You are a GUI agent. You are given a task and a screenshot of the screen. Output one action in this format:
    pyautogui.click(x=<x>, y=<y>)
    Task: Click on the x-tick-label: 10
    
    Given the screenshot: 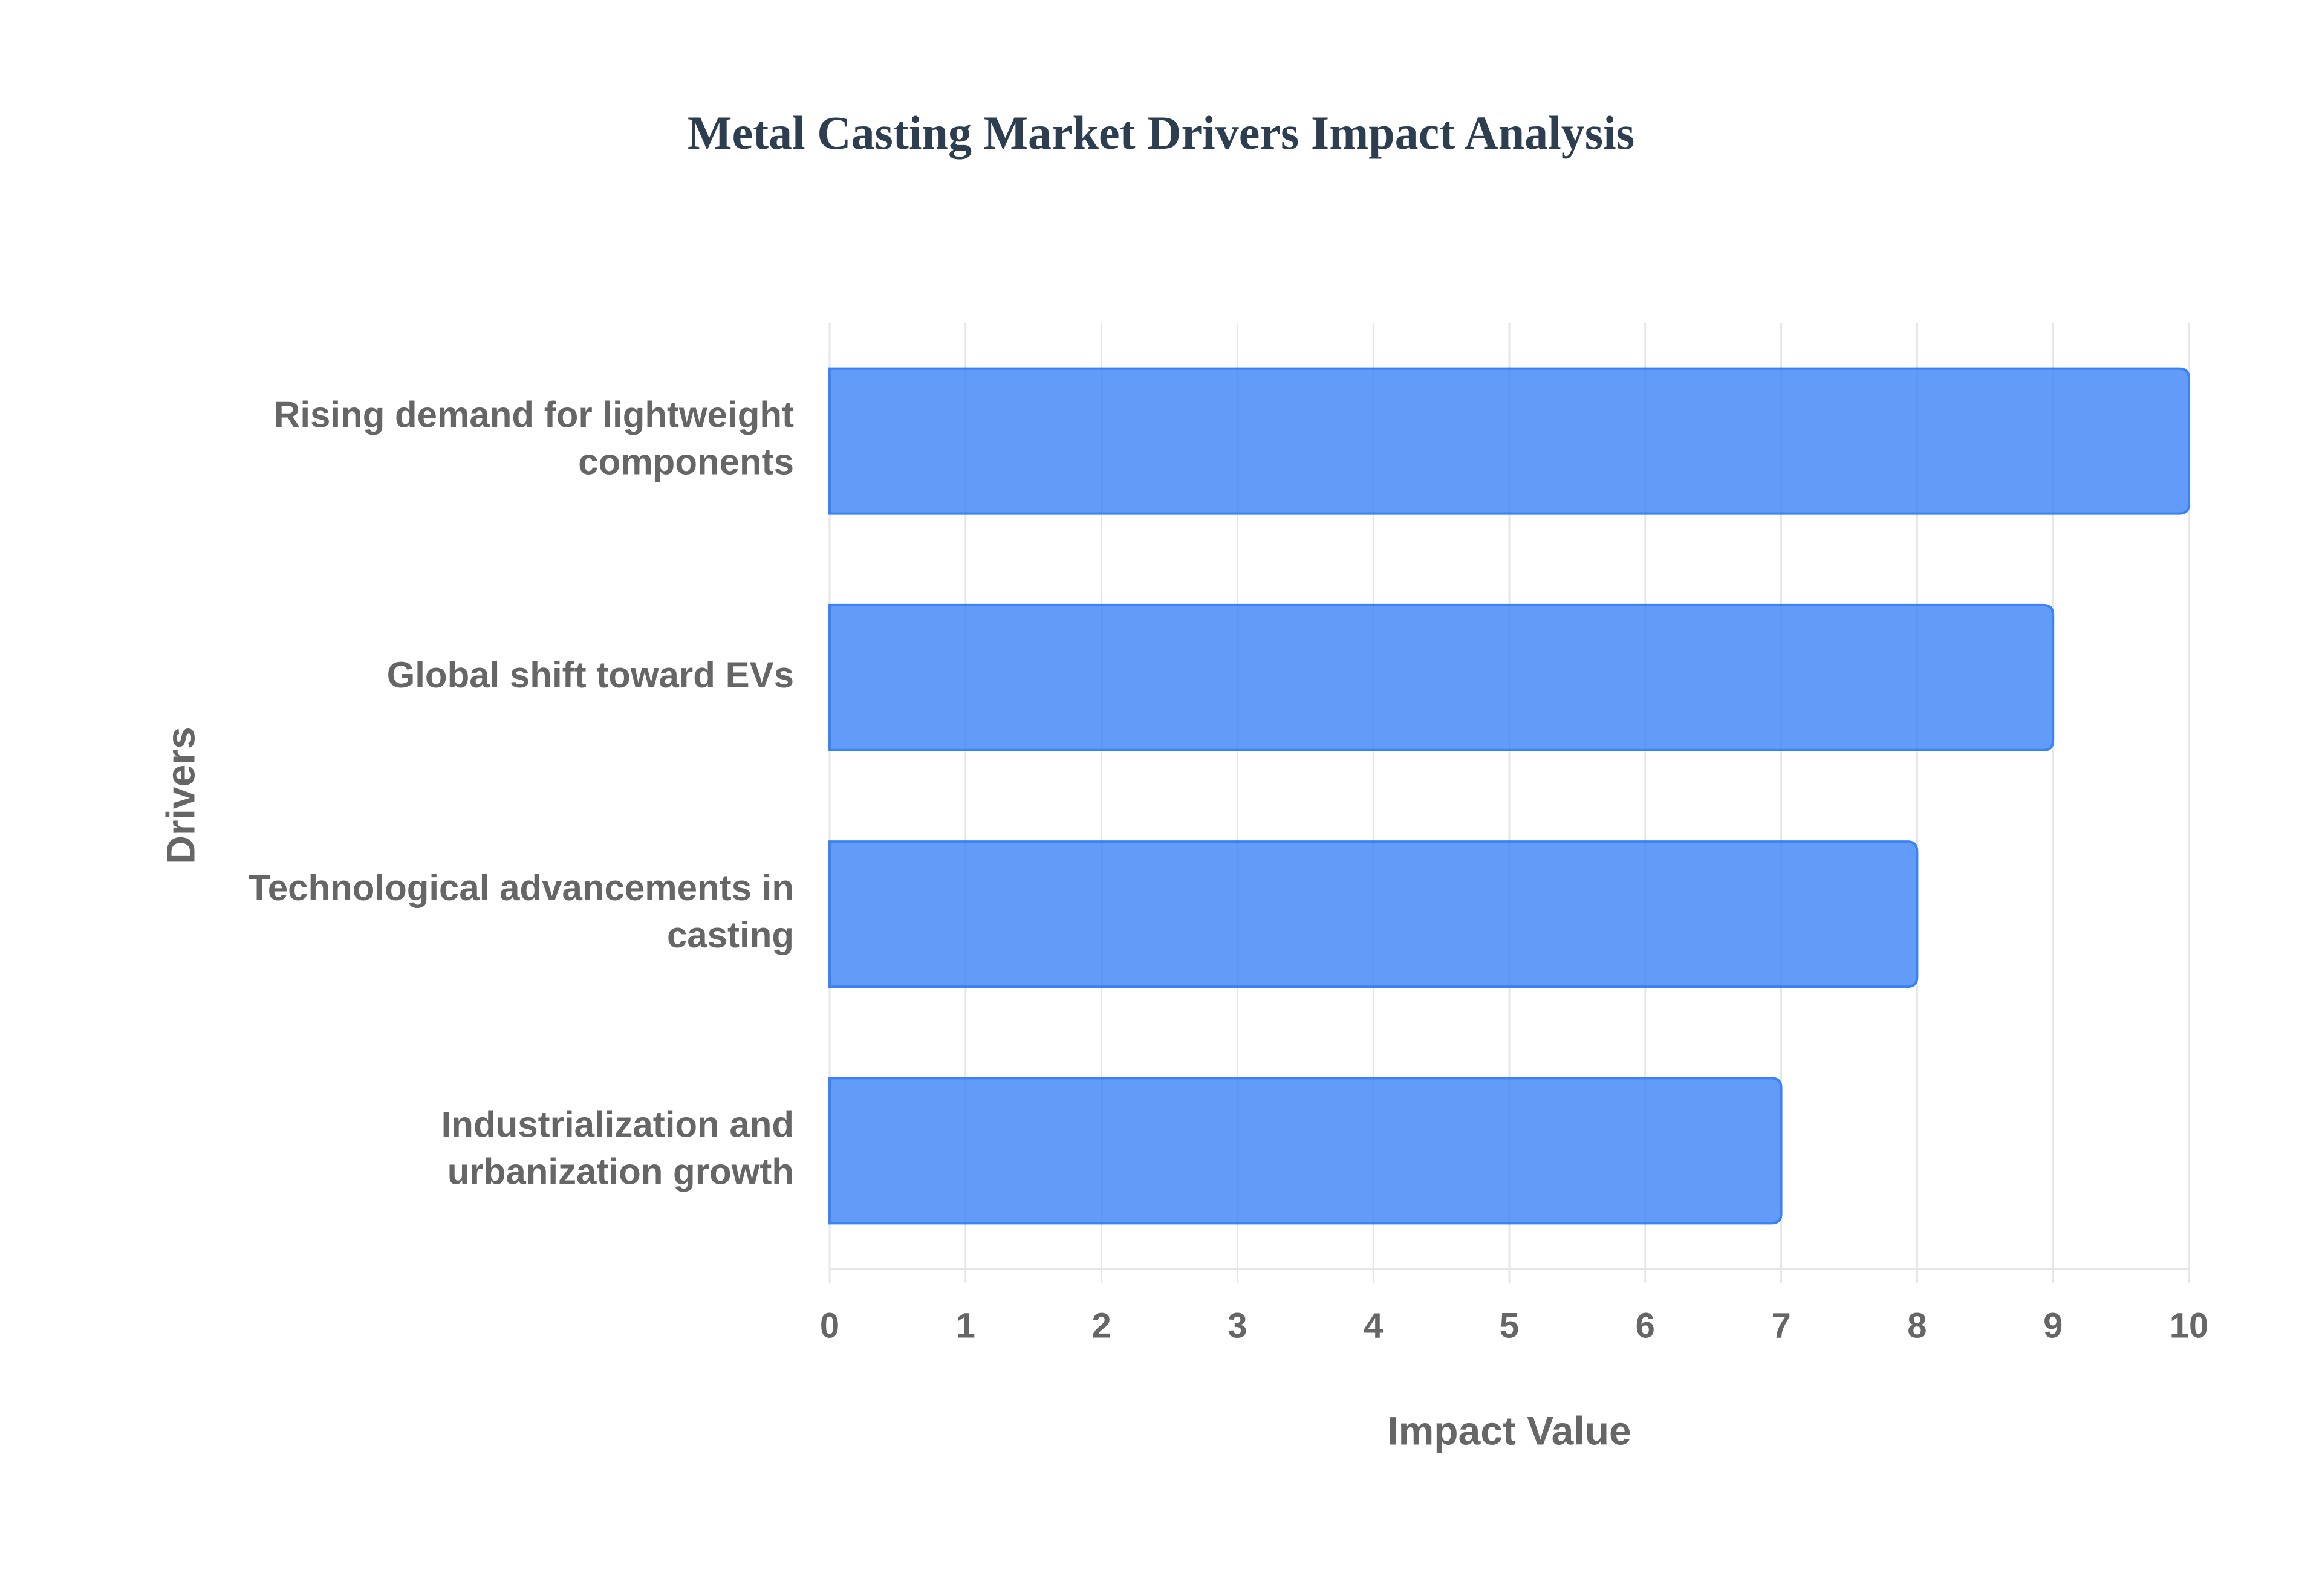 What is the action you would take?
    pyautogui.click(x=2189, y=1325)
    